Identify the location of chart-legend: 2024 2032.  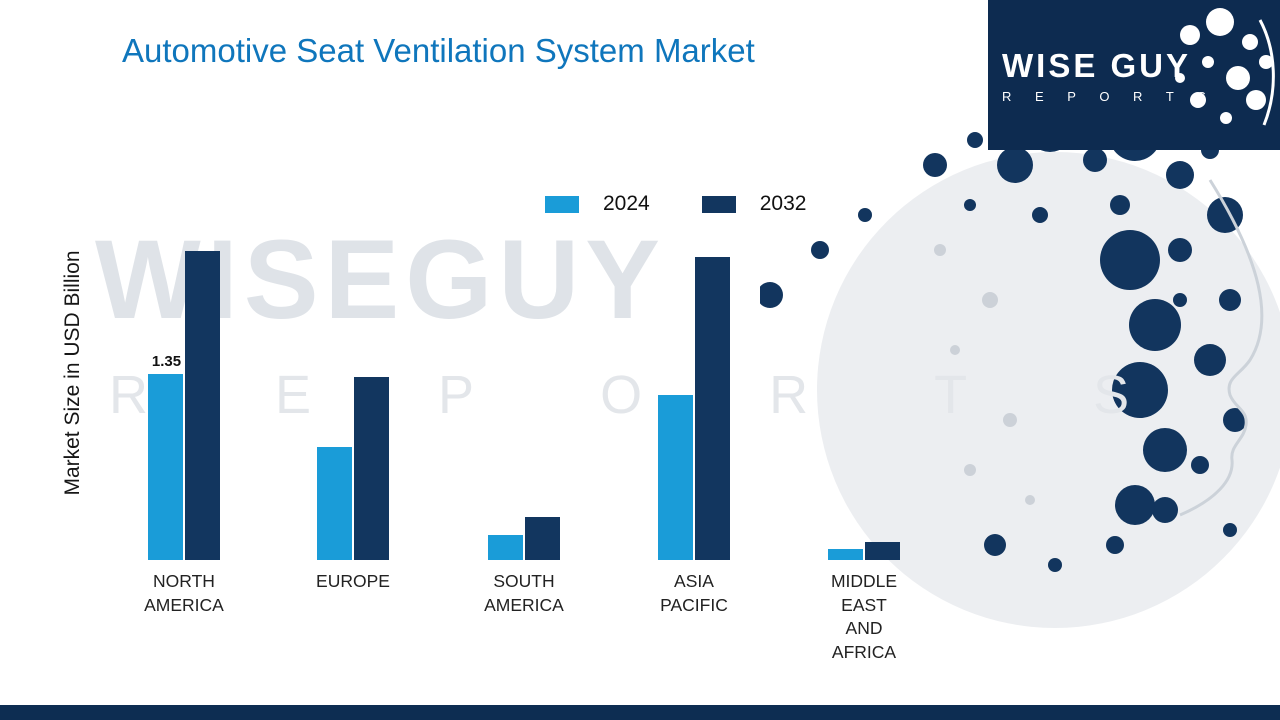
(675, 204).